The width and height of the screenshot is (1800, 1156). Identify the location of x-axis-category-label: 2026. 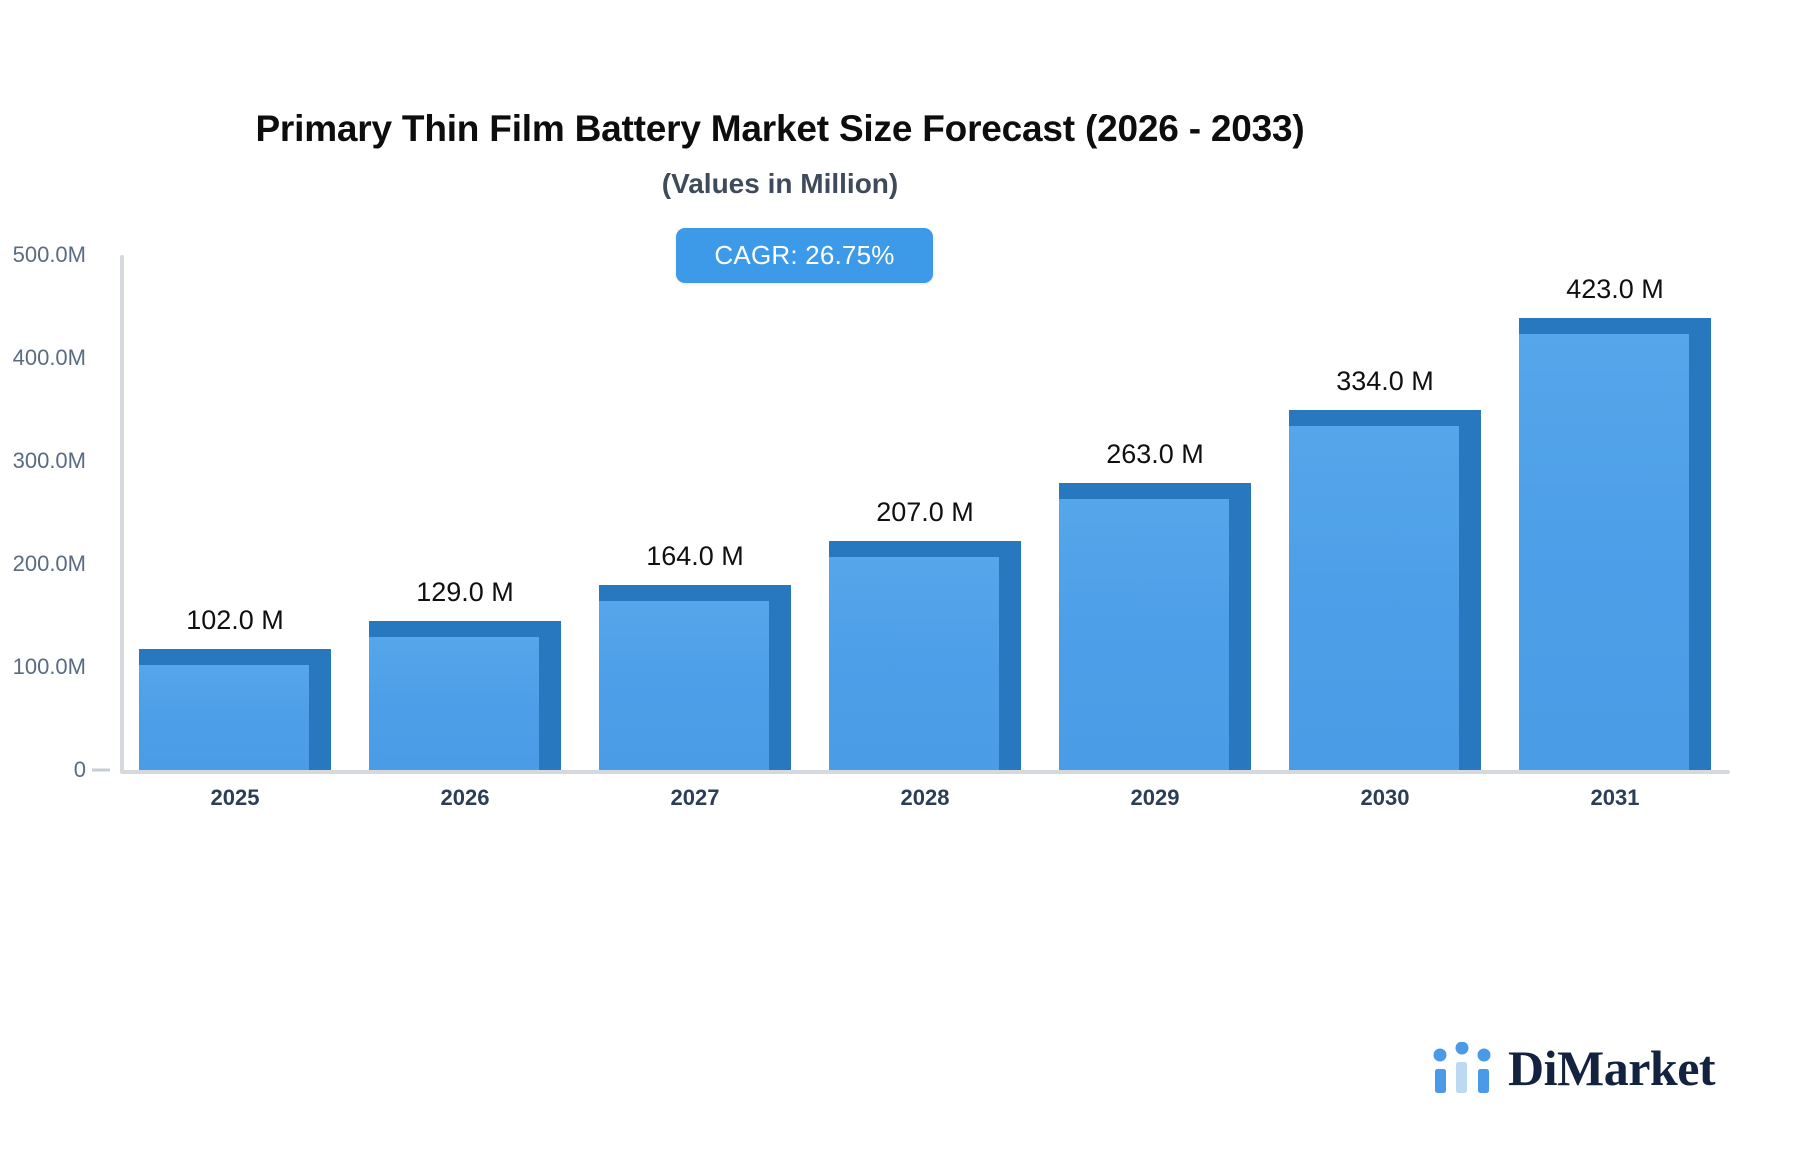
(465, 797).